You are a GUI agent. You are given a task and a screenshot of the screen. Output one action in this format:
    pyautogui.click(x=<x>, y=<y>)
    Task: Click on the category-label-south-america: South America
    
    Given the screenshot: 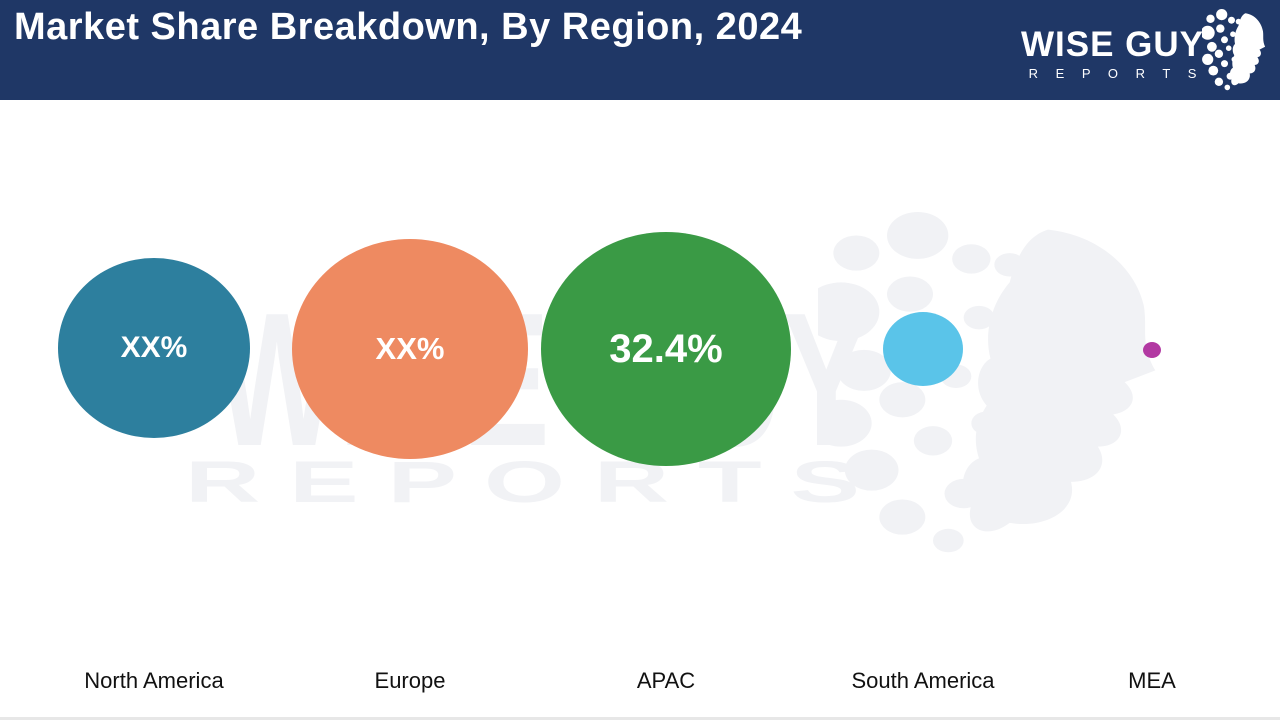 What is the action you would take?
    pyautogui.click(x=923, y=680)
    